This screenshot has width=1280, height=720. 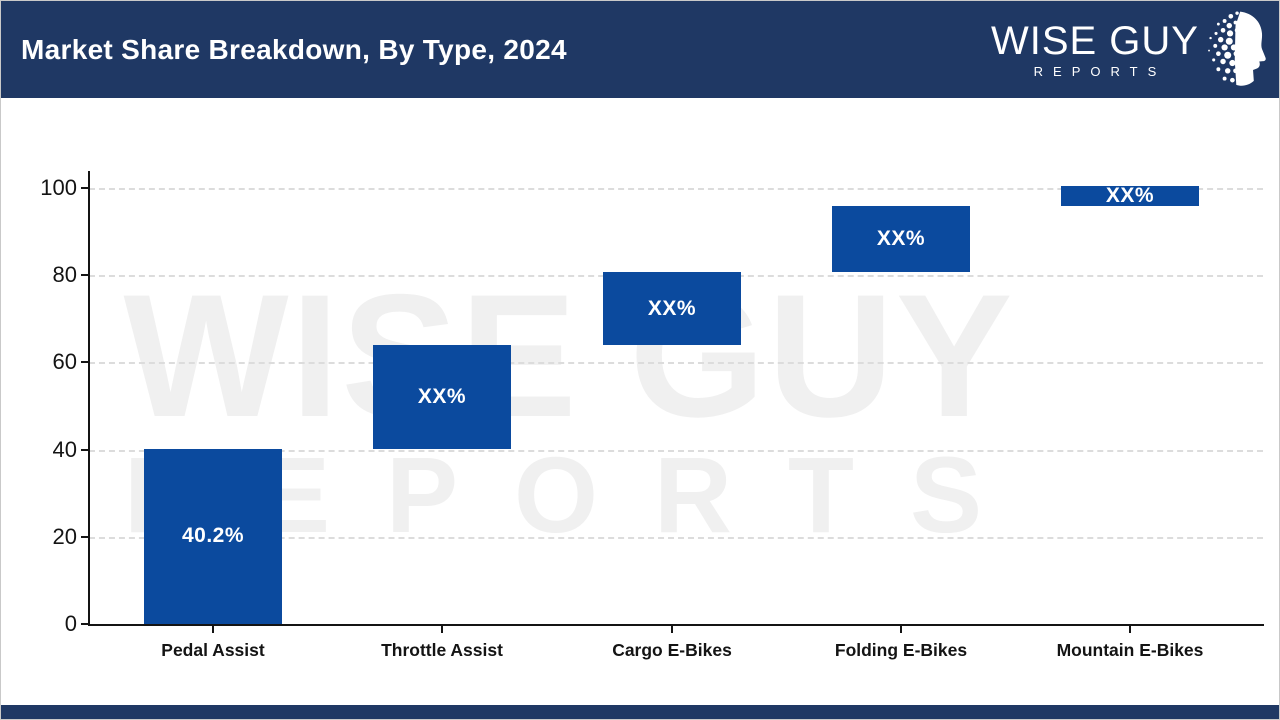 I want to click on bar-value-label: 40.2%, so click(x=213, y=536).